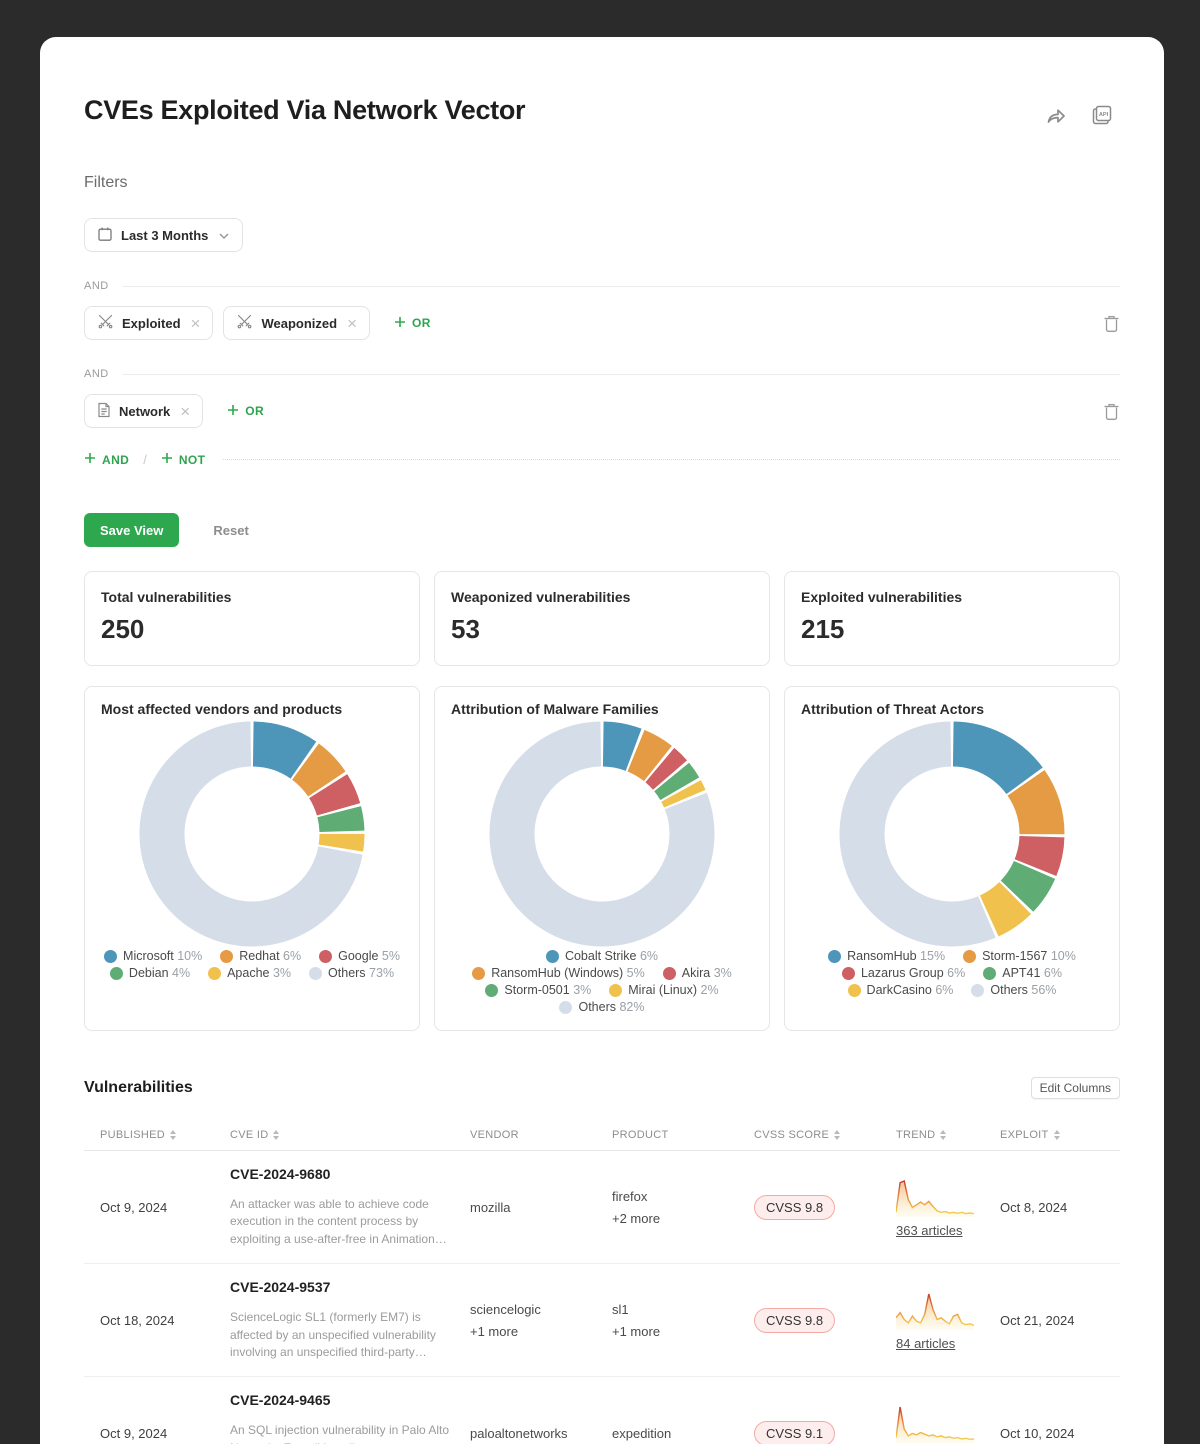 The height and width of the screenshot is (1444, 1200). What do you see at coordinates (149, 973) in the screenshot?
I see `legend-item-debian: Debian 4%` at bounding box center [149, 973].